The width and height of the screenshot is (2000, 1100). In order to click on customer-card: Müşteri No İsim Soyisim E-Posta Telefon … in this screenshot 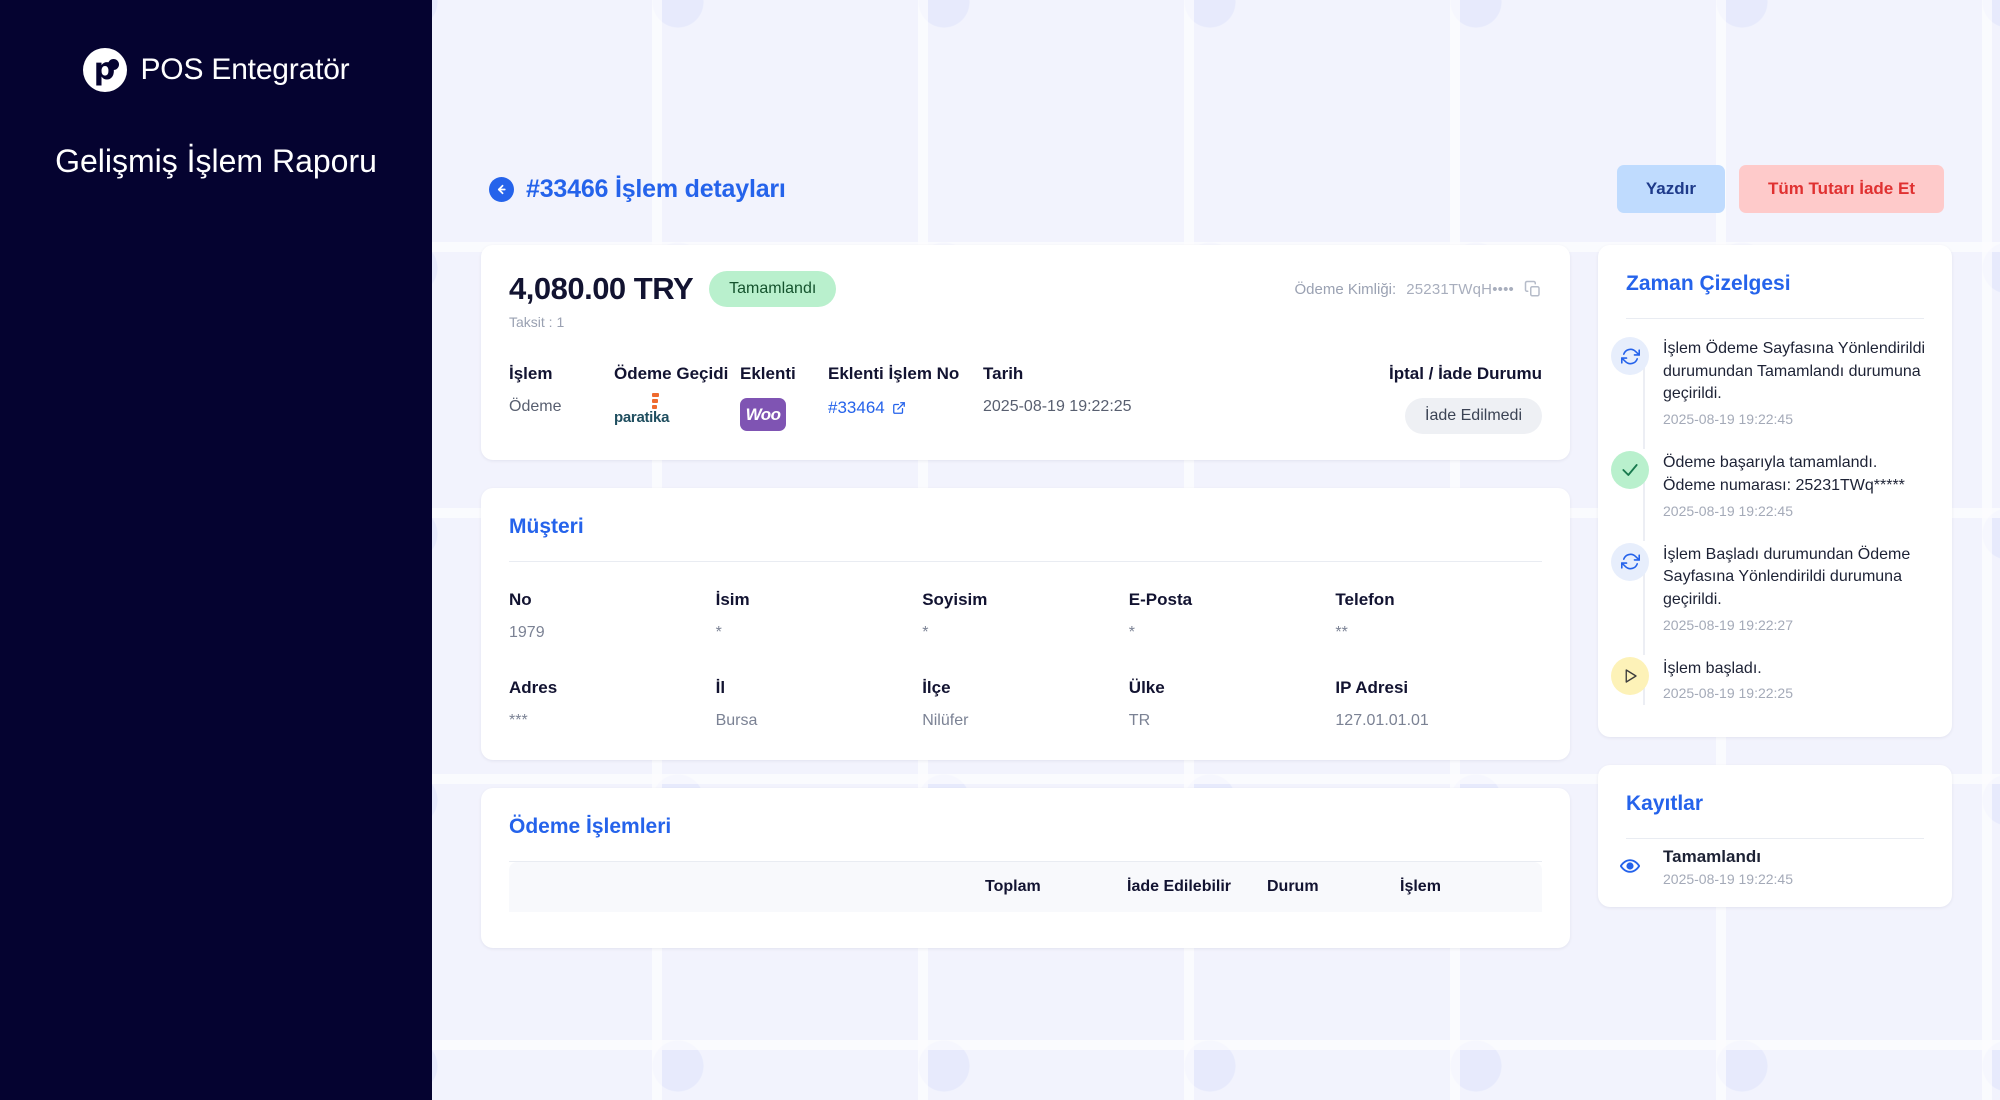, I will do `click(1025, 624)`.